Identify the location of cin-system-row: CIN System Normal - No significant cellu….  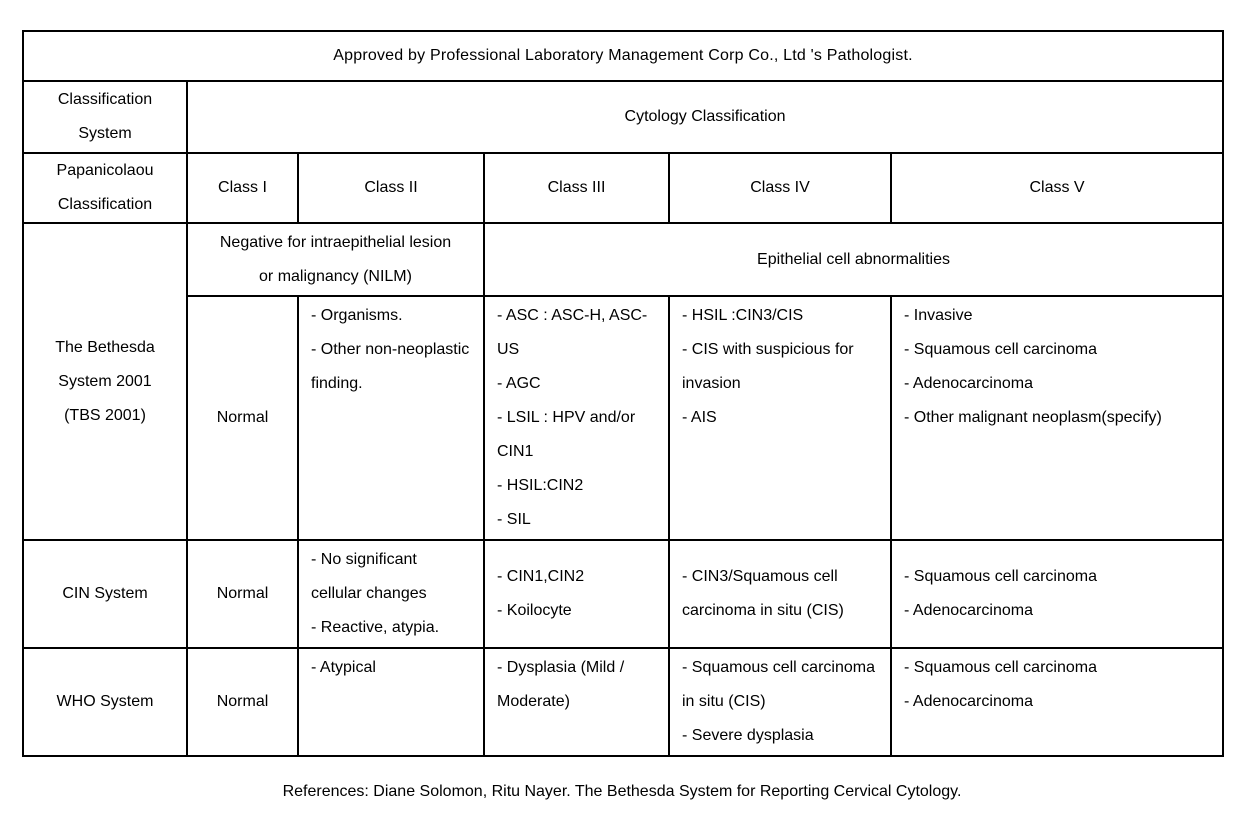
(623, 594).